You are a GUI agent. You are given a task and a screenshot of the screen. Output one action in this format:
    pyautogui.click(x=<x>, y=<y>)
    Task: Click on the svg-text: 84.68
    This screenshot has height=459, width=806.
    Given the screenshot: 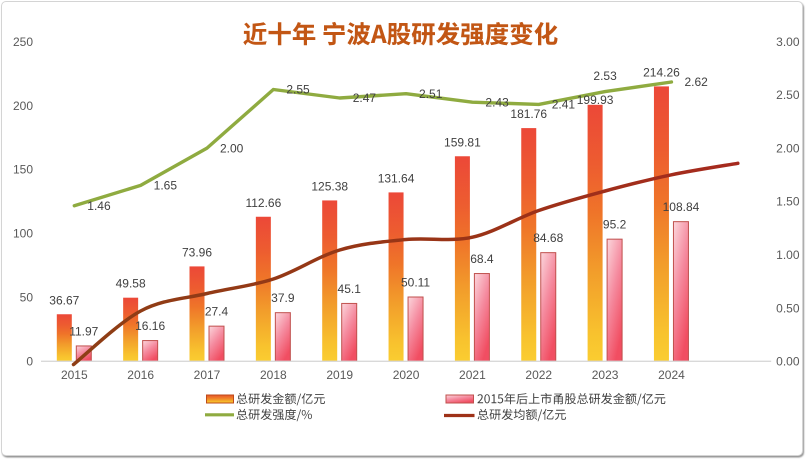 What is the action you would take?
    pyautogui.click(x=548, y=238)
    